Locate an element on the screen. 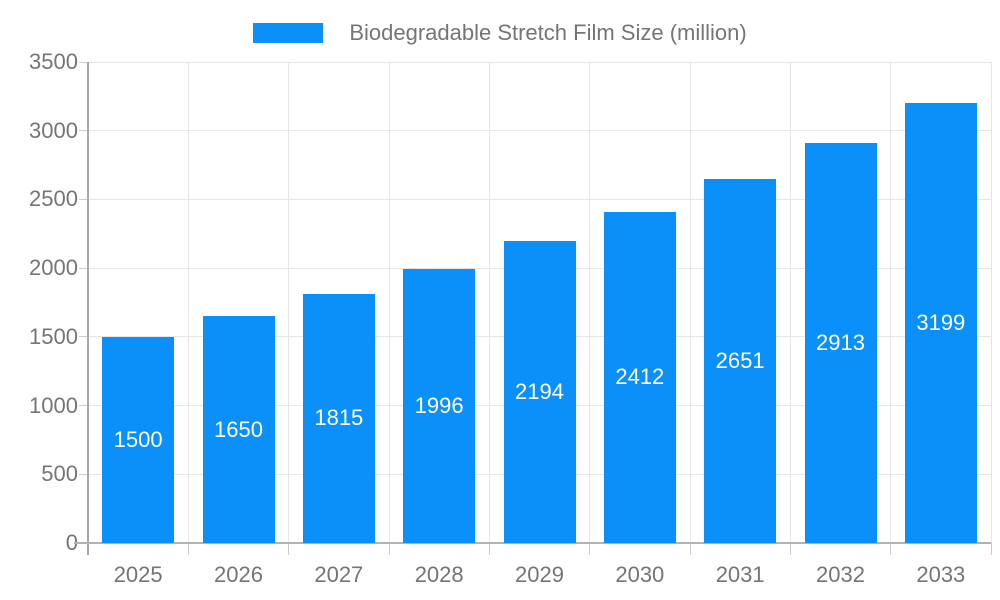 Image resolution: width=1000 pixels, height=600 pixels. bar: 2412 is located at coordinates (639, 377).